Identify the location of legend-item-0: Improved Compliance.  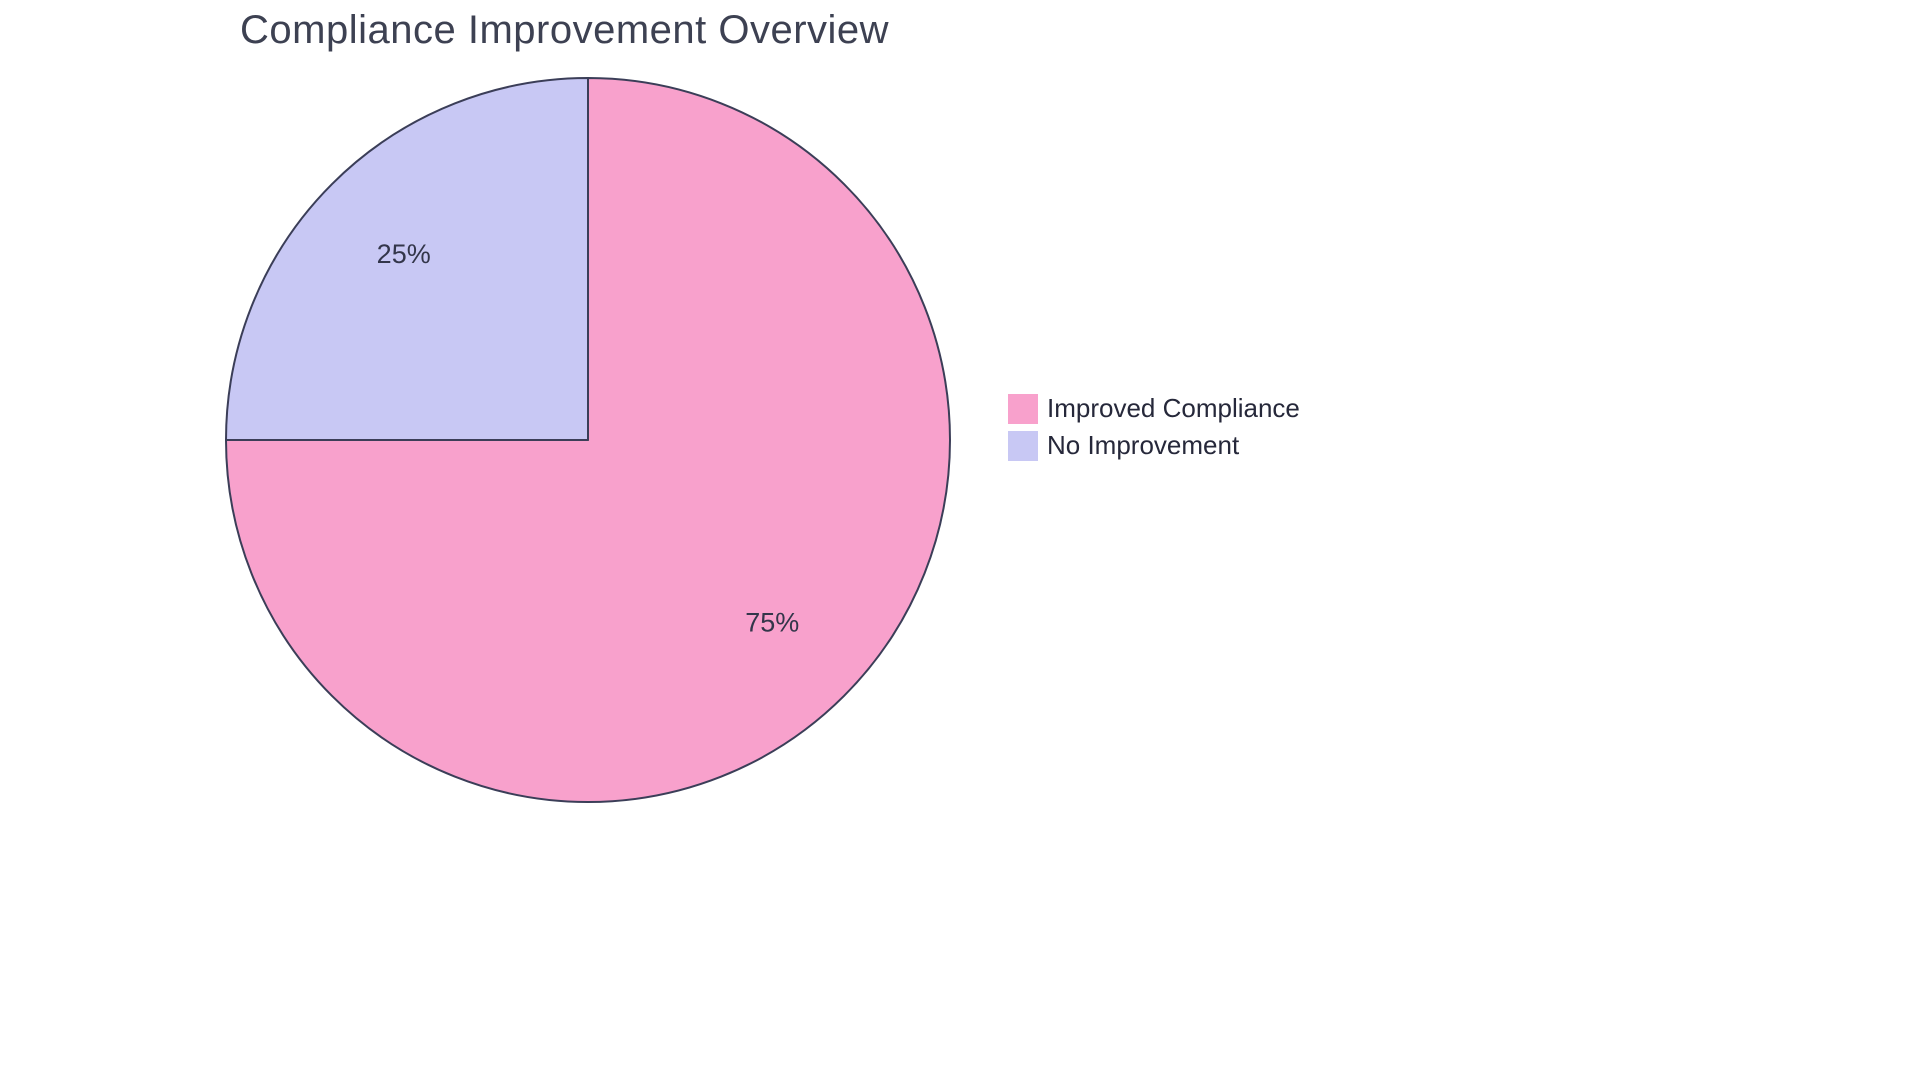
(1154, 408).